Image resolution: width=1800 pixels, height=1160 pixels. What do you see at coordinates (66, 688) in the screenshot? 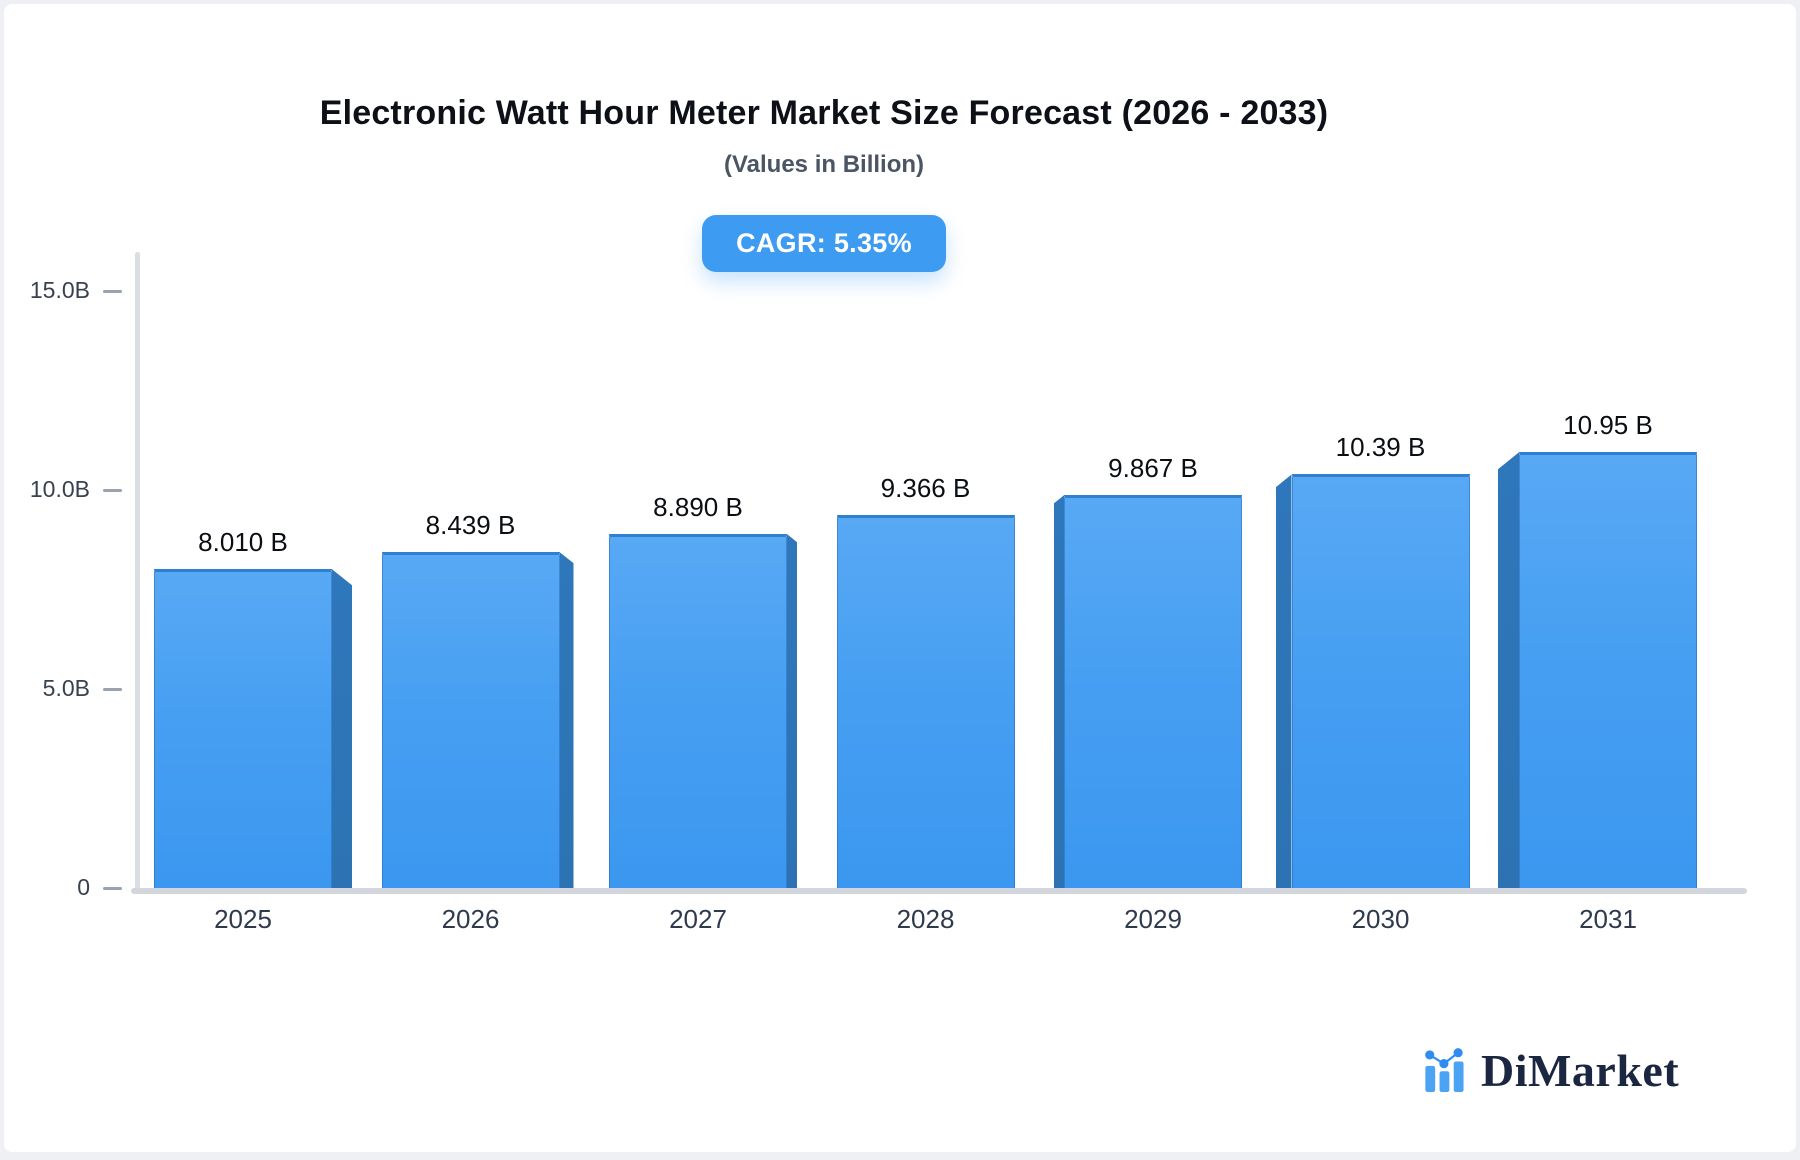
I see `y-axis-tick-label: 5.0B` at bounding box center [66, 688].